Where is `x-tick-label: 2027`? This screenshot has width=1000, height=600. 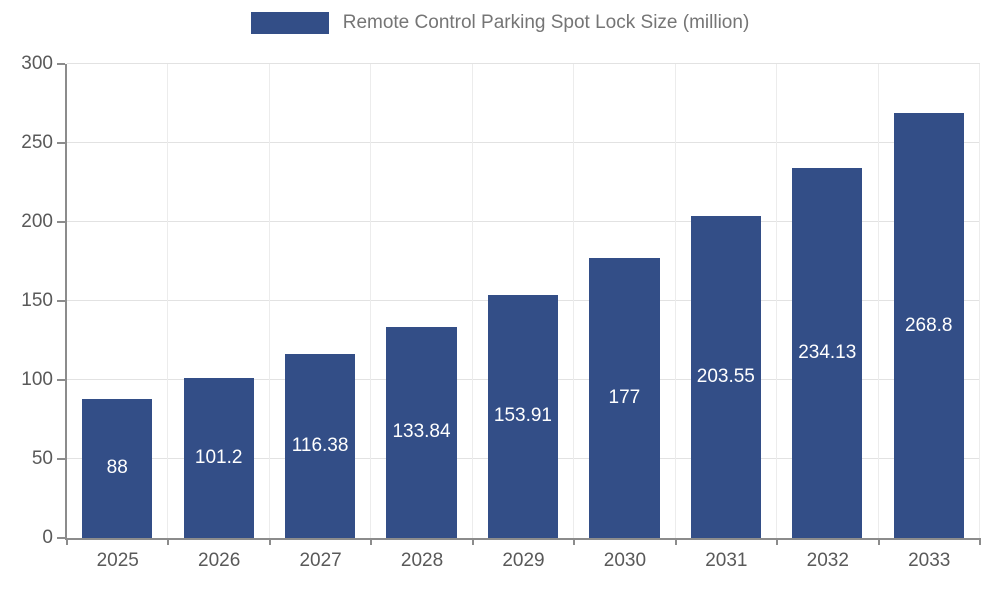
x-tick-label: 2027 is located at coordinates (320, 560).